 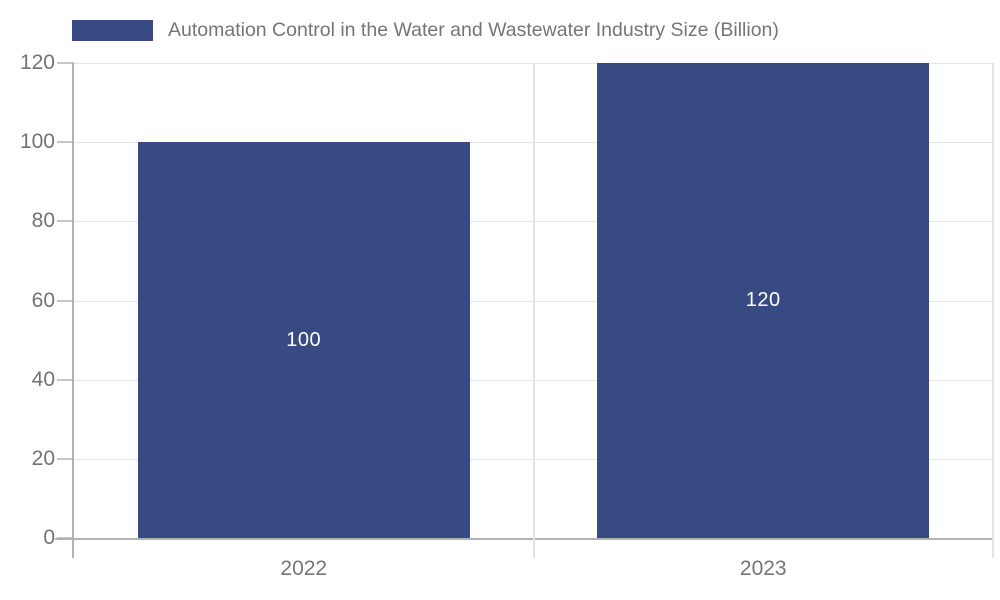 I want to click on y-axis-labels: 0 20 40 60 80 100 120, so click(x=27, y=300).